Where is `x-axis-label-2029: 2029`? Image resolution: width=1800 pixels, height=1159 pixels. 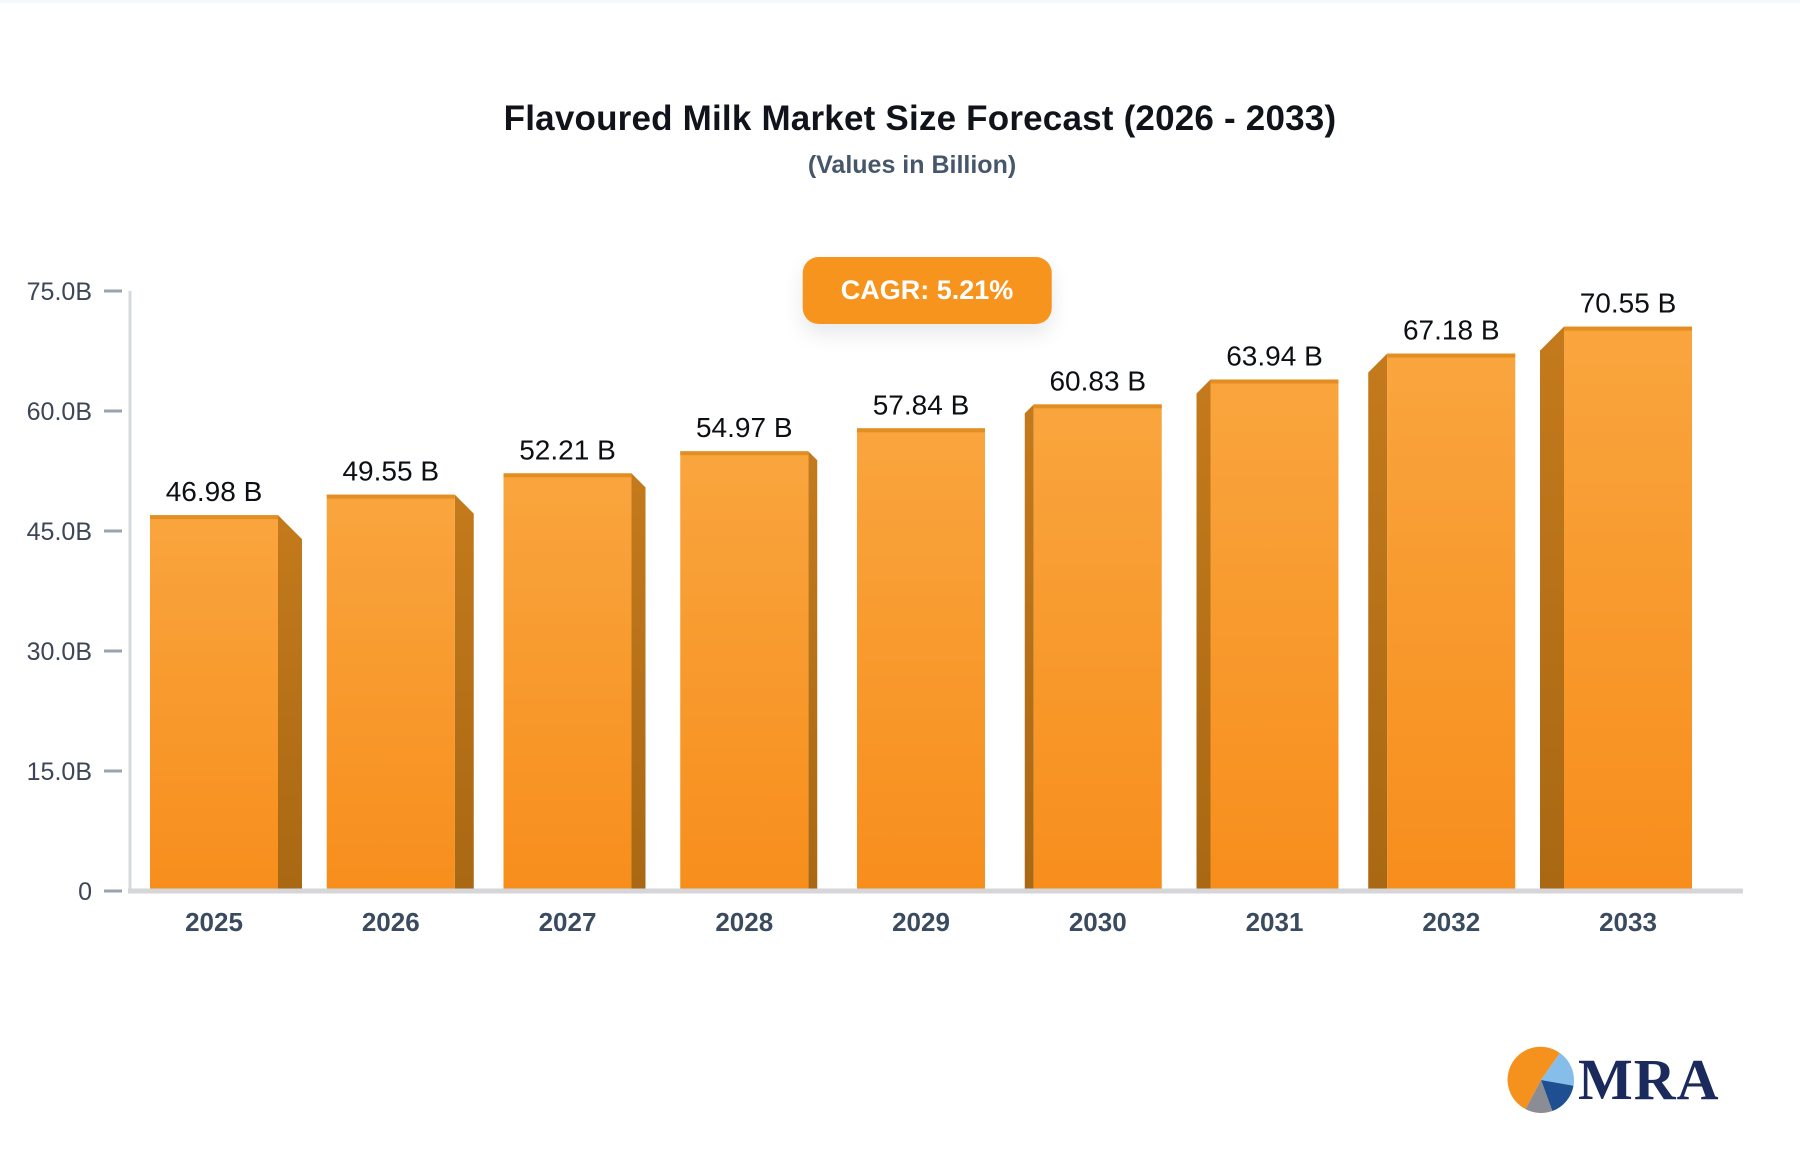 x-axis-label-2029: 2029 is located at coordinates (921, 922).